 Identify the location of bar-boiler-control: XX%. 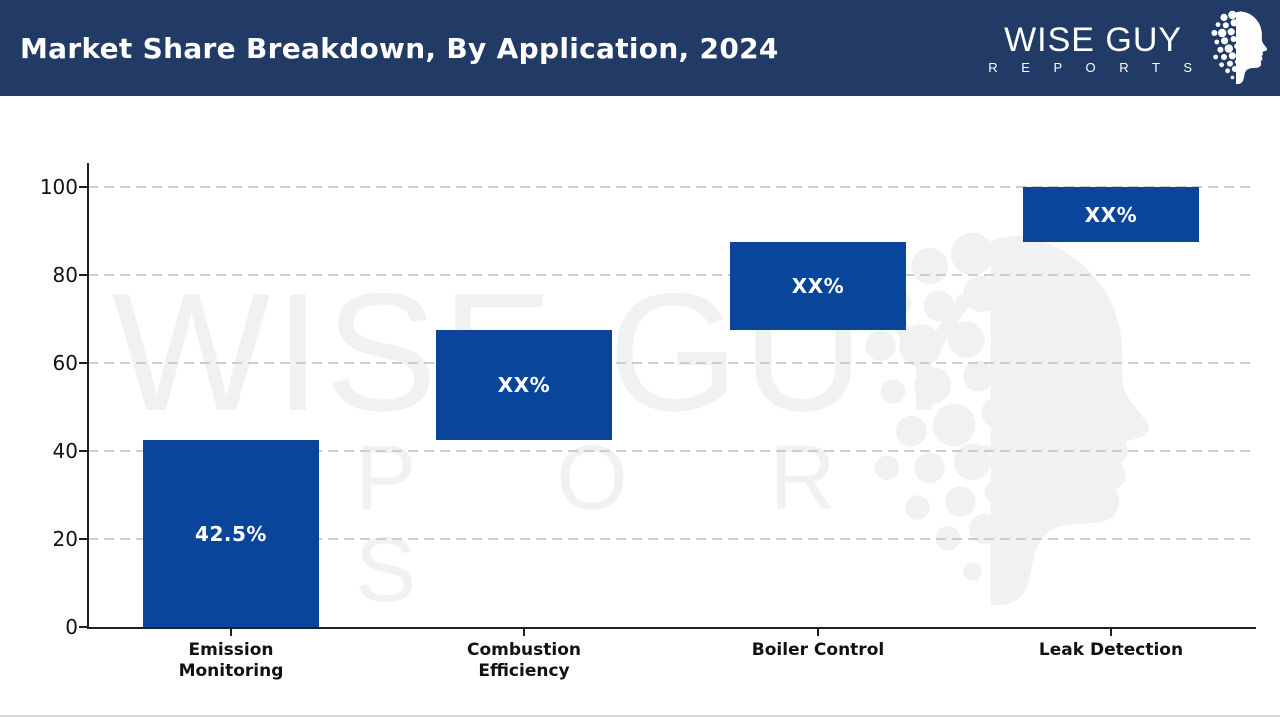
(818, 286).